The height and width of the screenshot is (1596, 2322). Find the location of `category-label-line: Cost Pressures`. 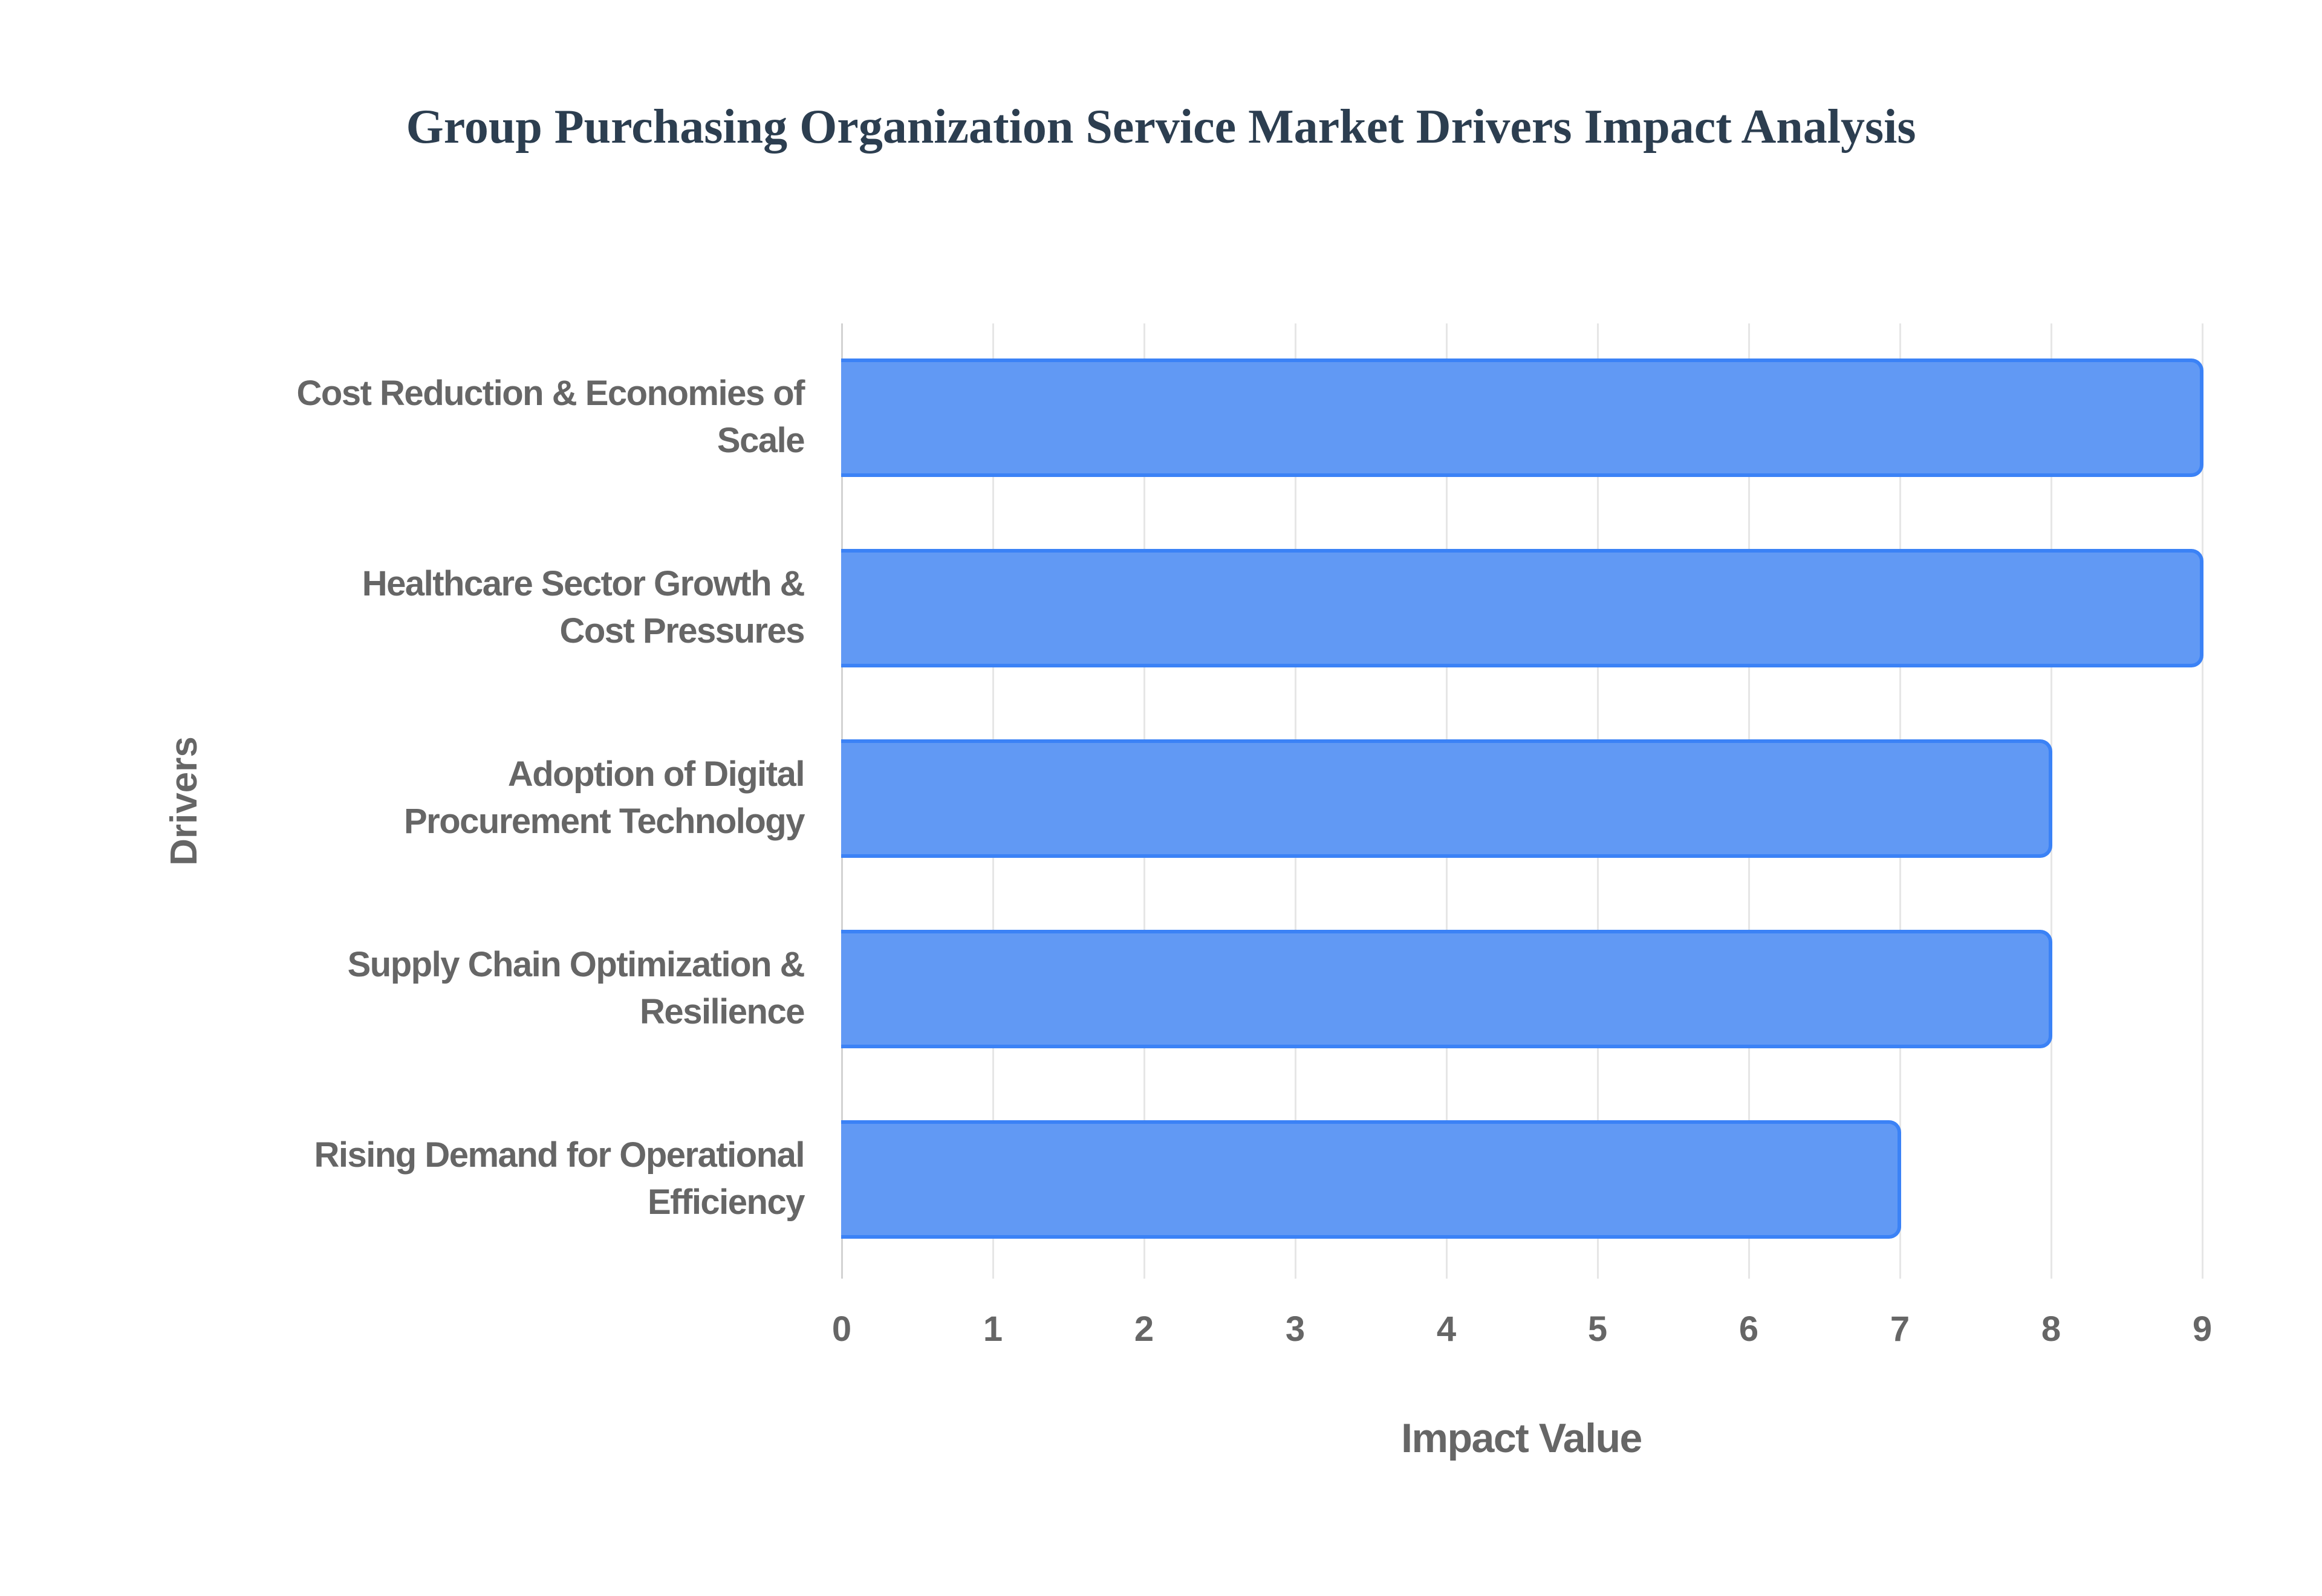

category-label-line: Cost Pressures is located at coordinates (682, 630).